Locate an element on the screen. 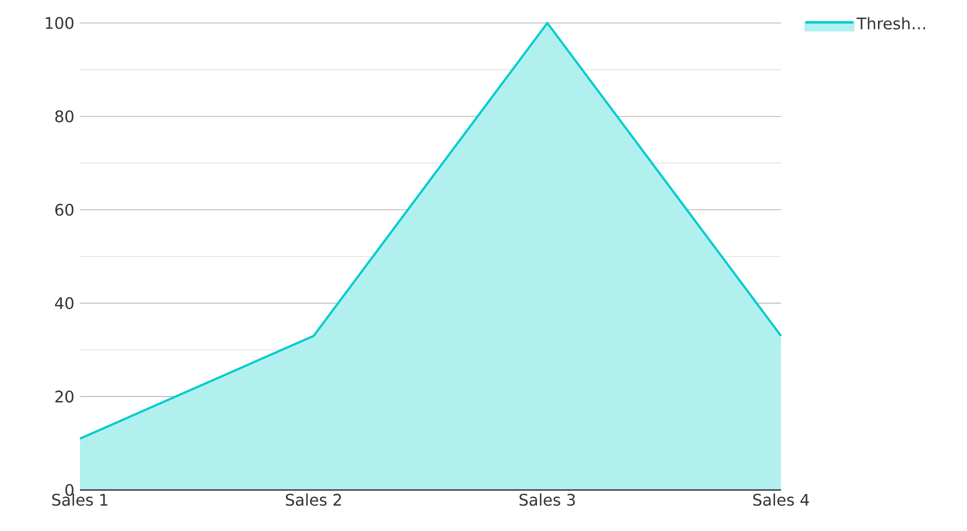  x-tick-label: Sales 2 is located at coordinates (313, 499).